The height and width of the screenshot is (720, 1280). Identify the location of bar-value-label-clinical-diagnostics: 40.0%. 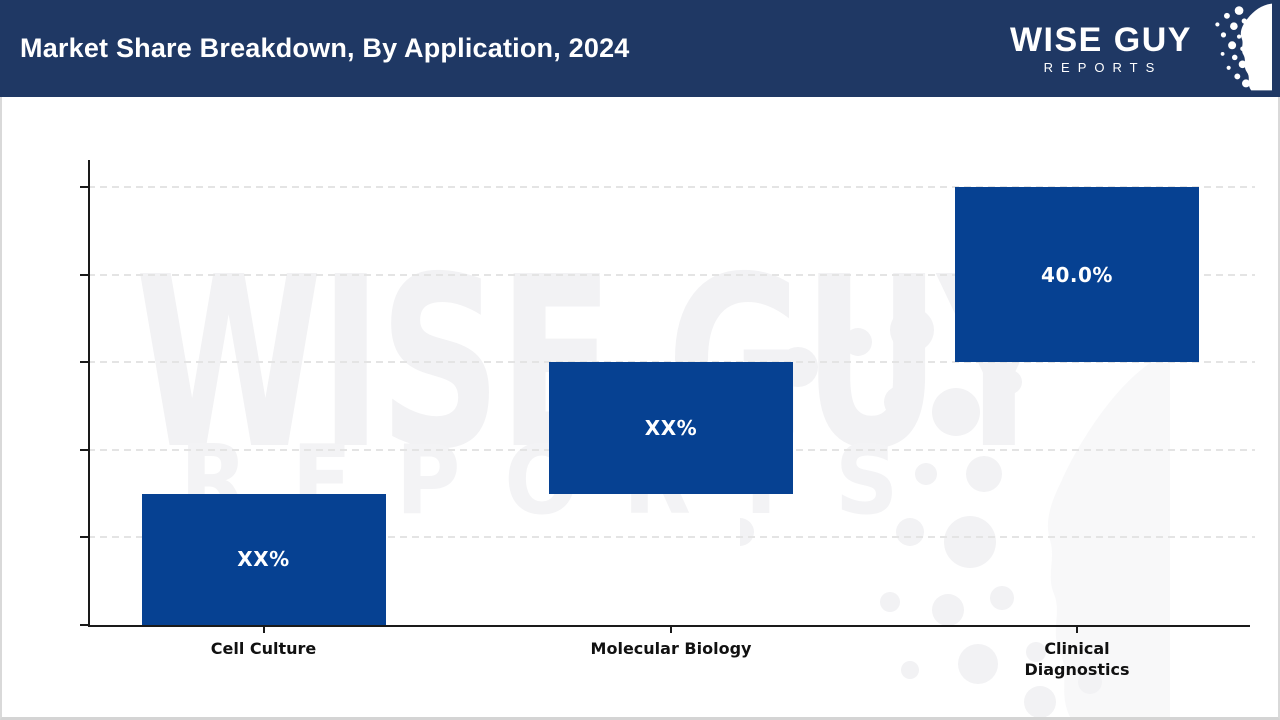
(1077, 274).